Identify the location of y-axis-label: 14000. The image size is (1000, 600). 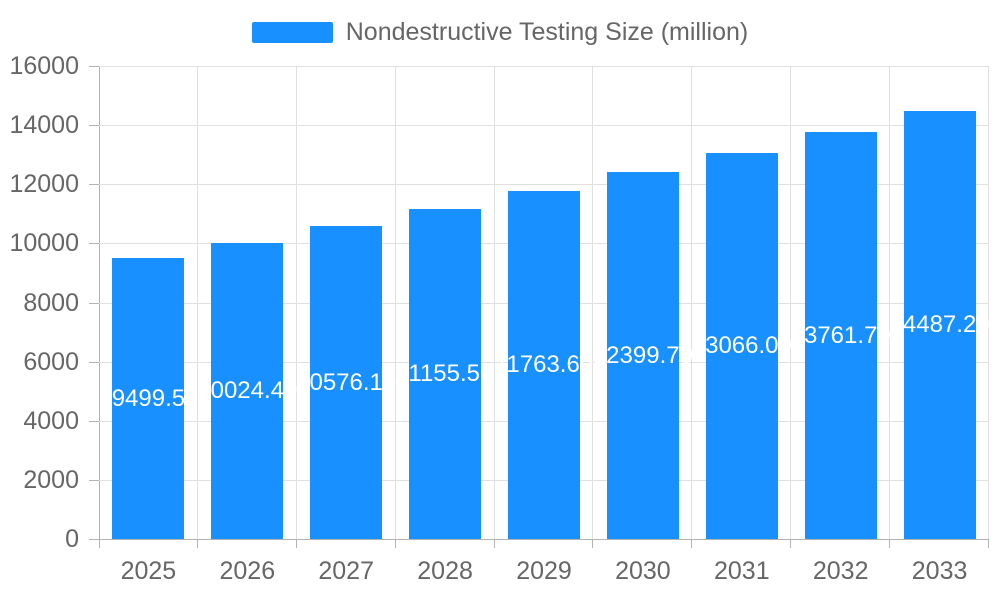
(44, 125).